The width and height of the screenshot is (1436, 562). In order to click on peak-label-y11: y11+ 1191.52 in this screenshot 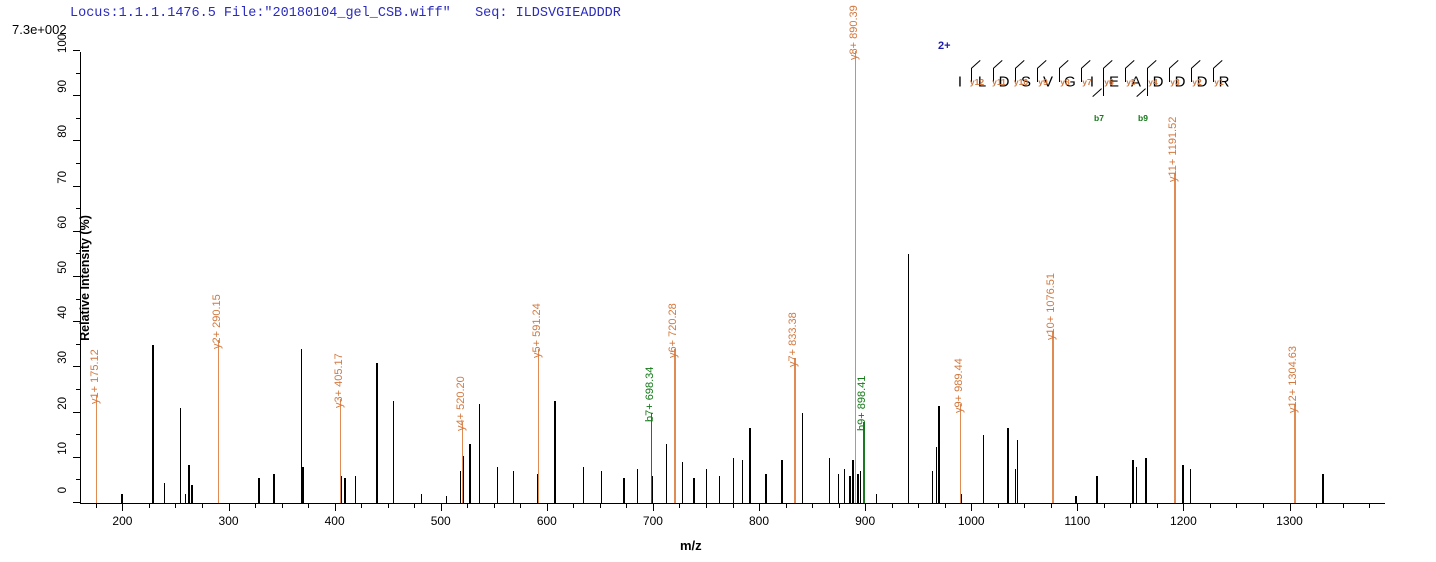, I will do `click(1173, 149)`.